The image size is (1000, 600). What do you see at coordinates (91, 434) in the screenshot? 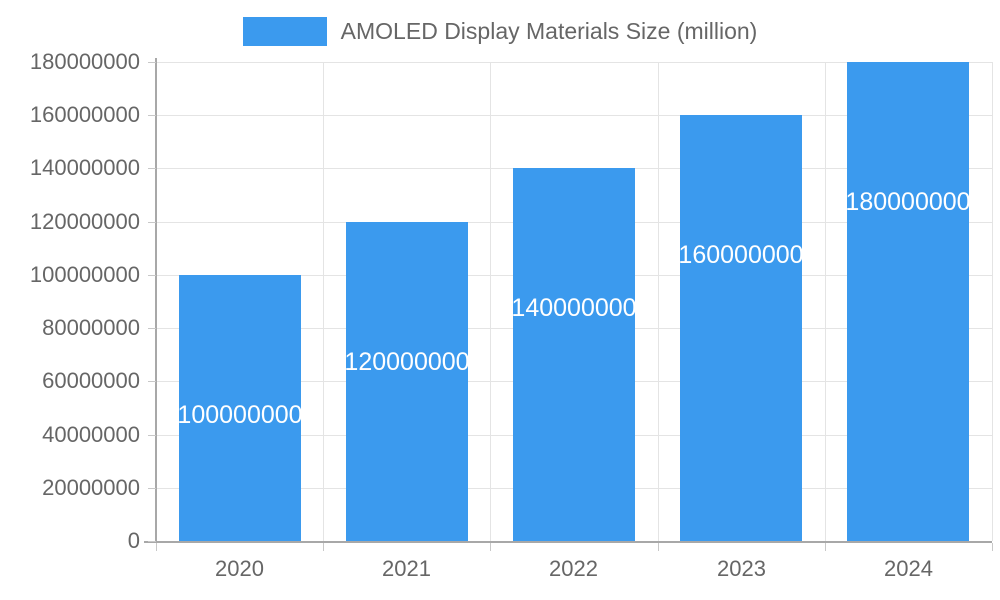
I see `y-tick-label: 40000000` at bounding box center [91, 434].